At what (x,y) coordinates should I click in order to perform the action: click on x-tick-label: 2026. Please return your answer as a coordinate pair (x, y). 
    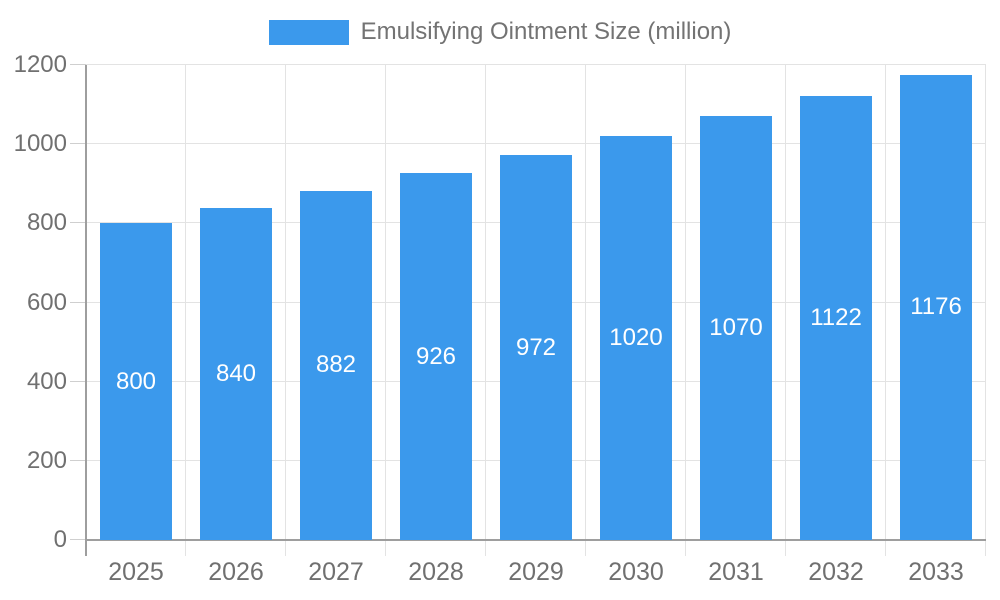
    Looking at the image, I should click on (236, 572).